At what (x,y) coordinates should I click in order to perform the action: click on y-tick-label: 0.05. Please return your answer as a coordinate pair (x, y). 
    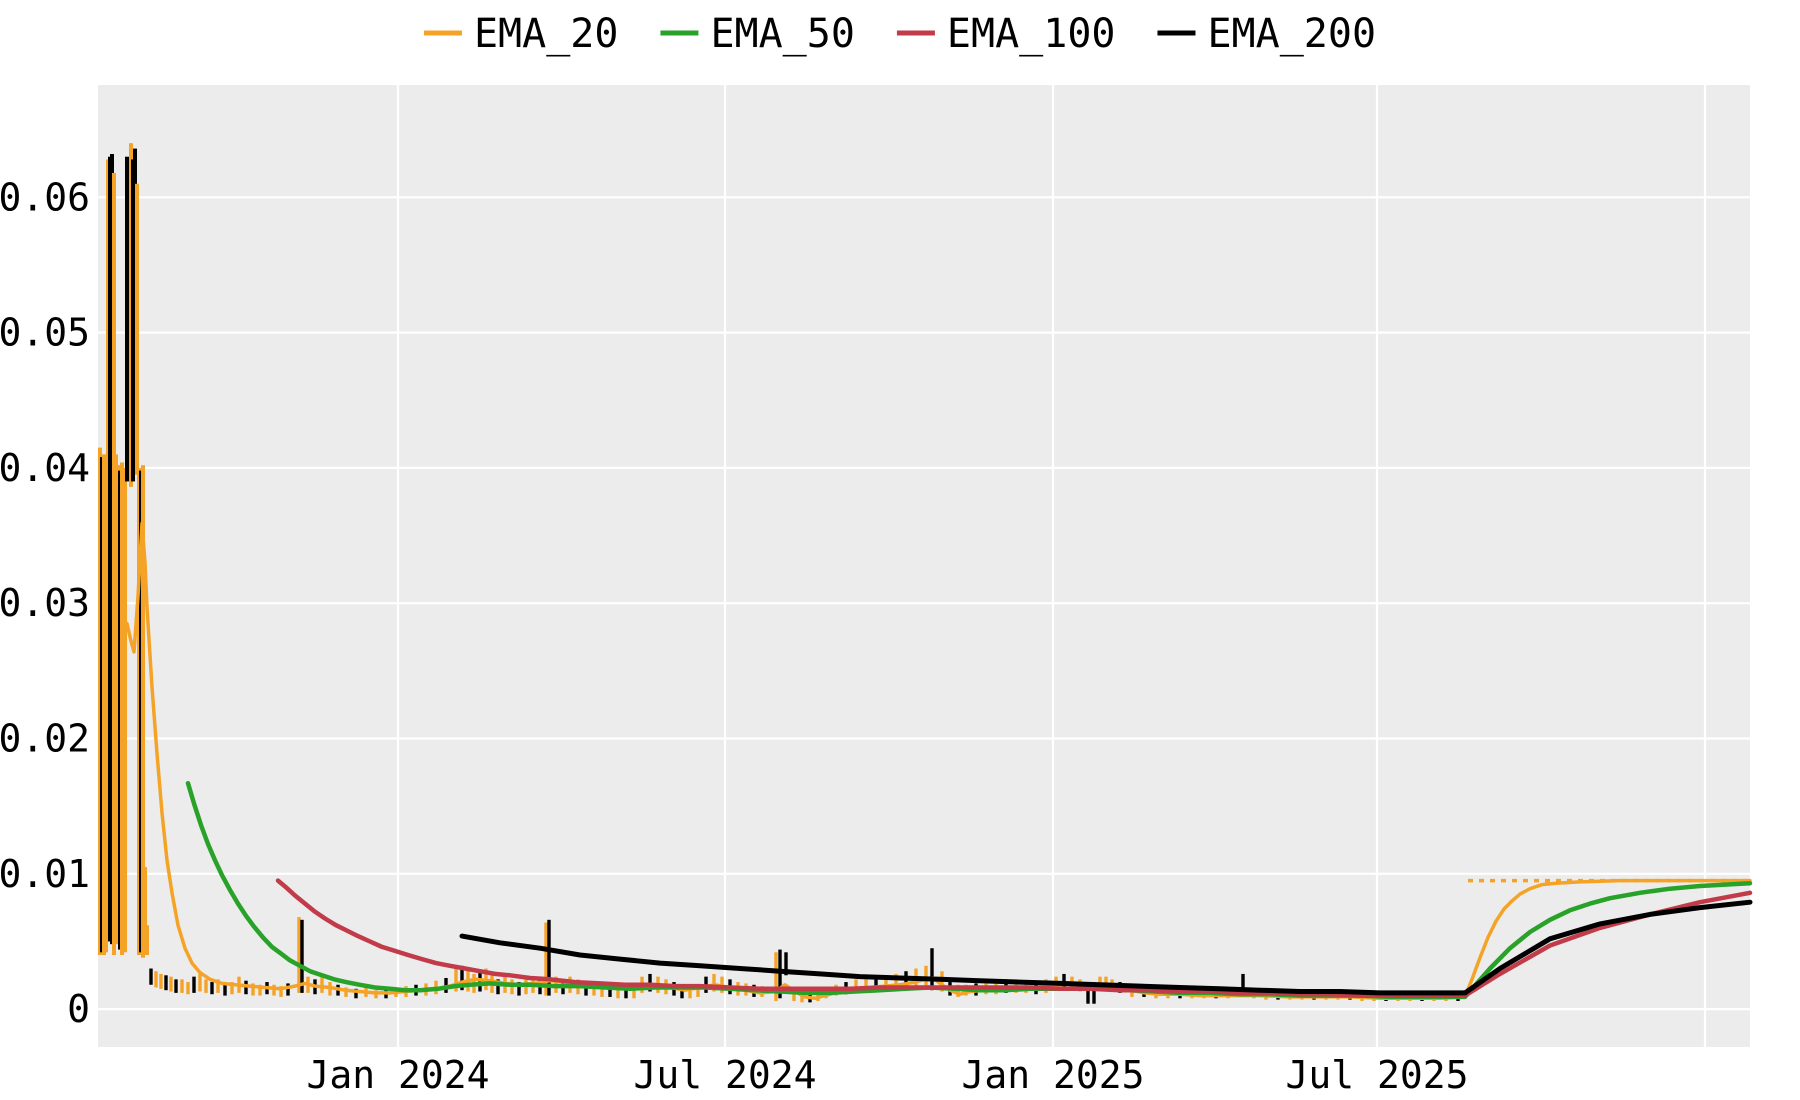
    Looking at the image, I should click on (45, 333).